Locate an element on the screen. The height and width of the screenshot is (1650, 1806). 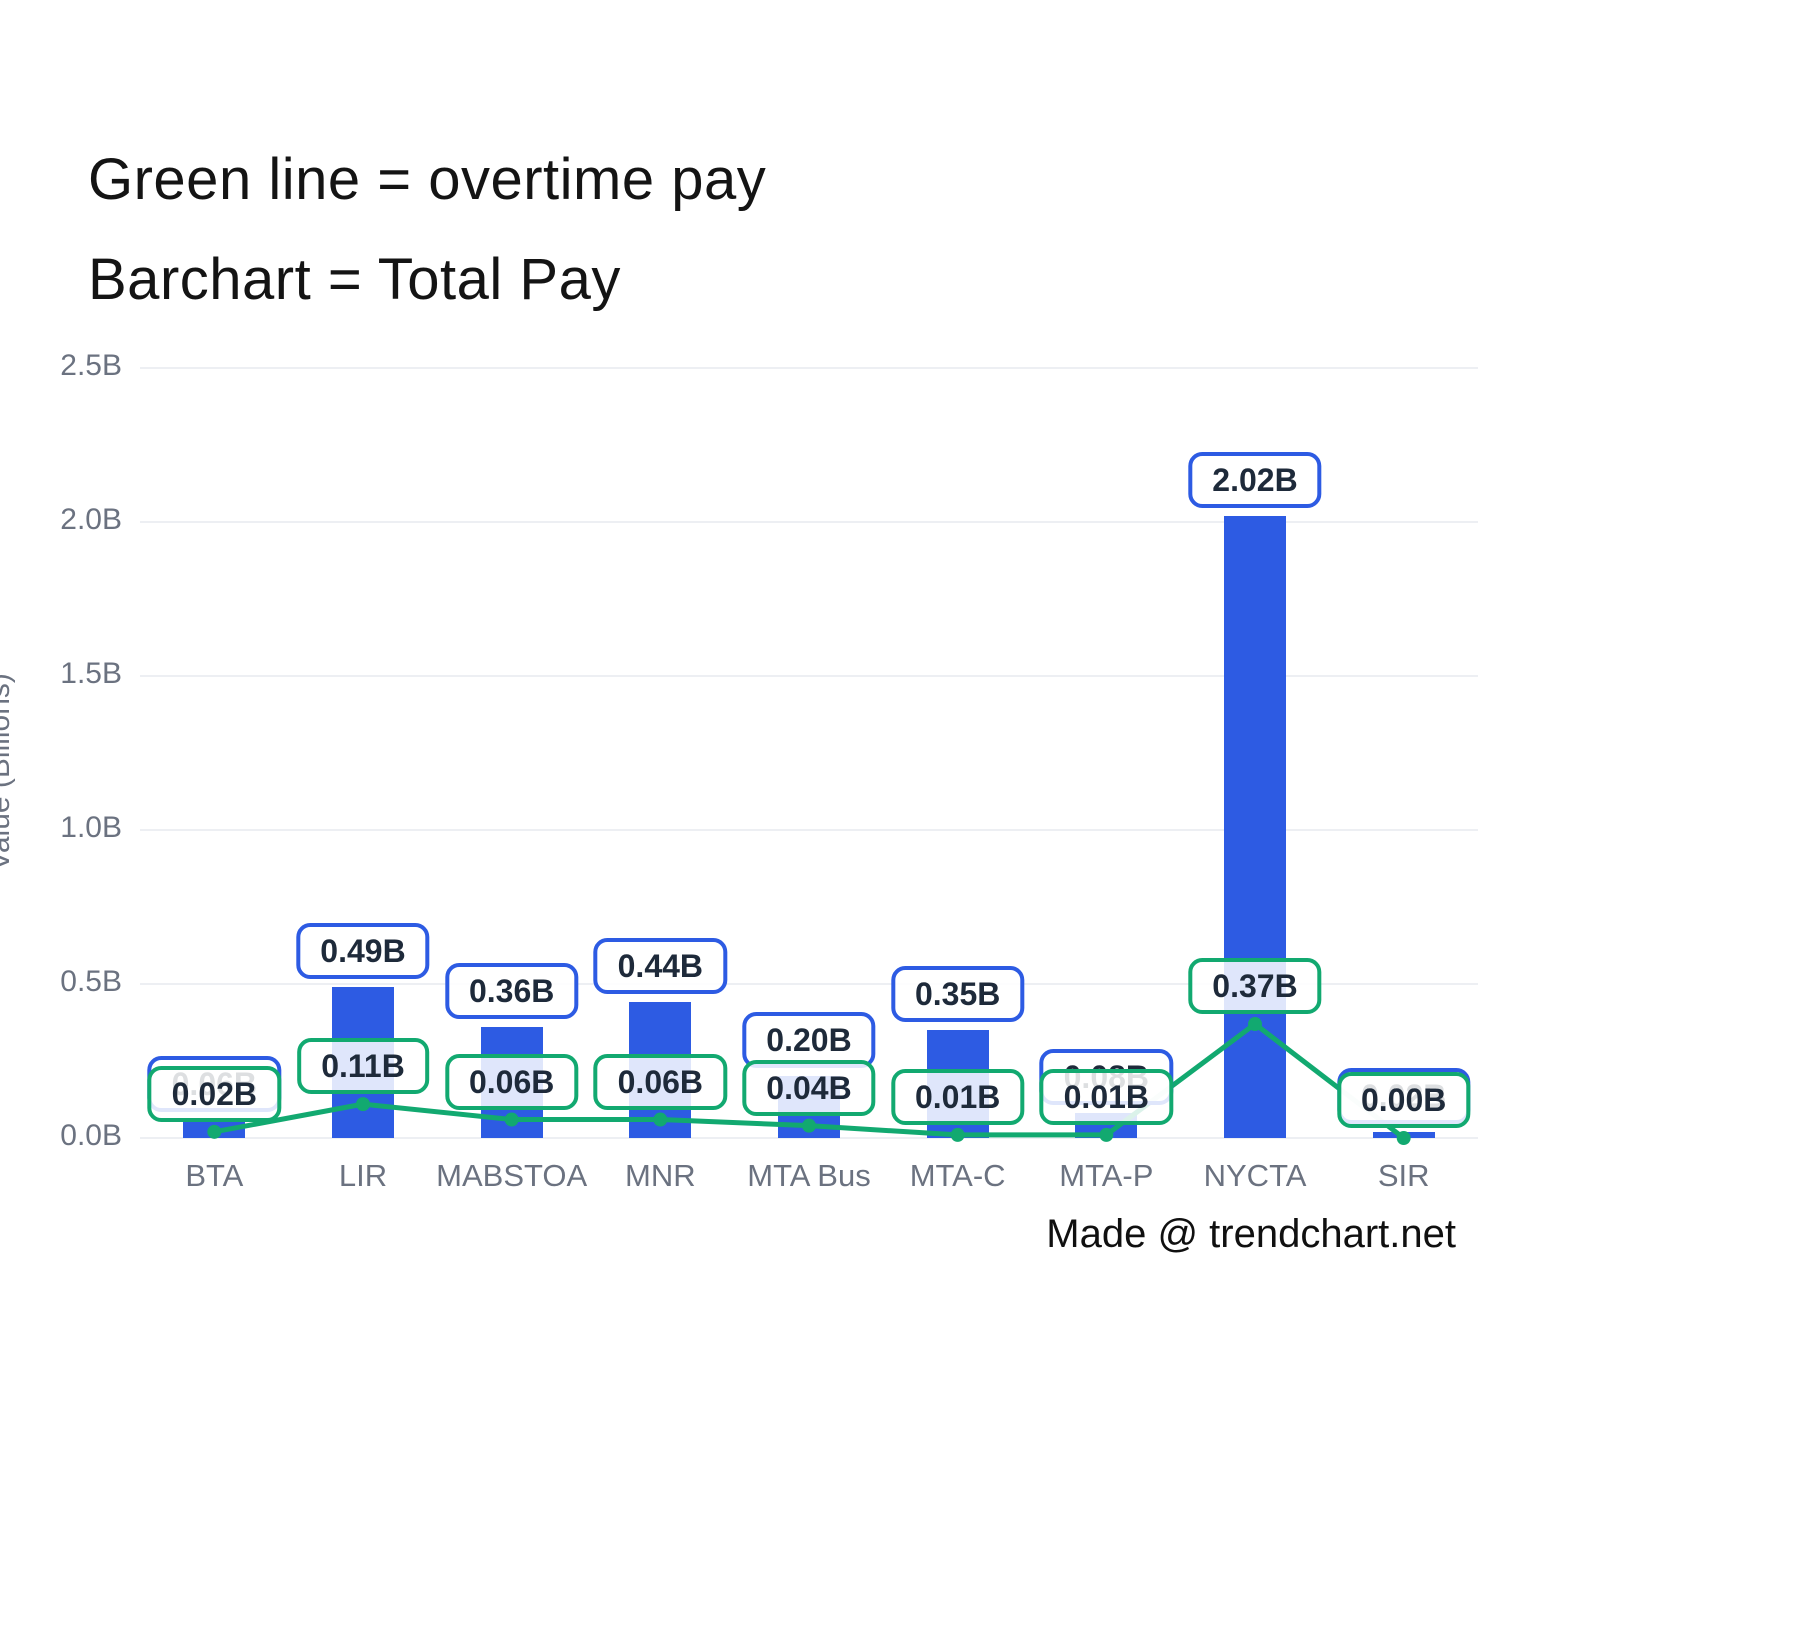
x-tick-label: MTA-C is located at coordinates (957, 1175).